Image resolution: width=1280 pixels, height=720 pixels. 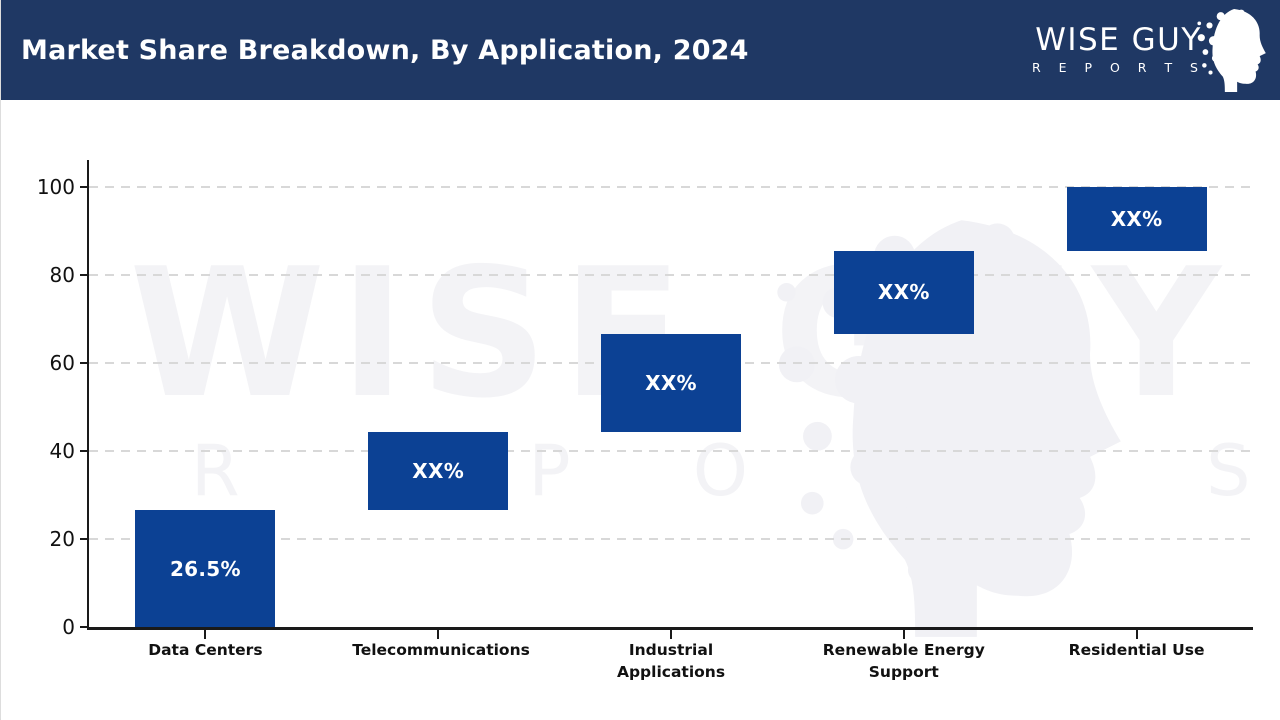 I want to click on brand-name: WISE GUY, so click(x=1118, y=40).